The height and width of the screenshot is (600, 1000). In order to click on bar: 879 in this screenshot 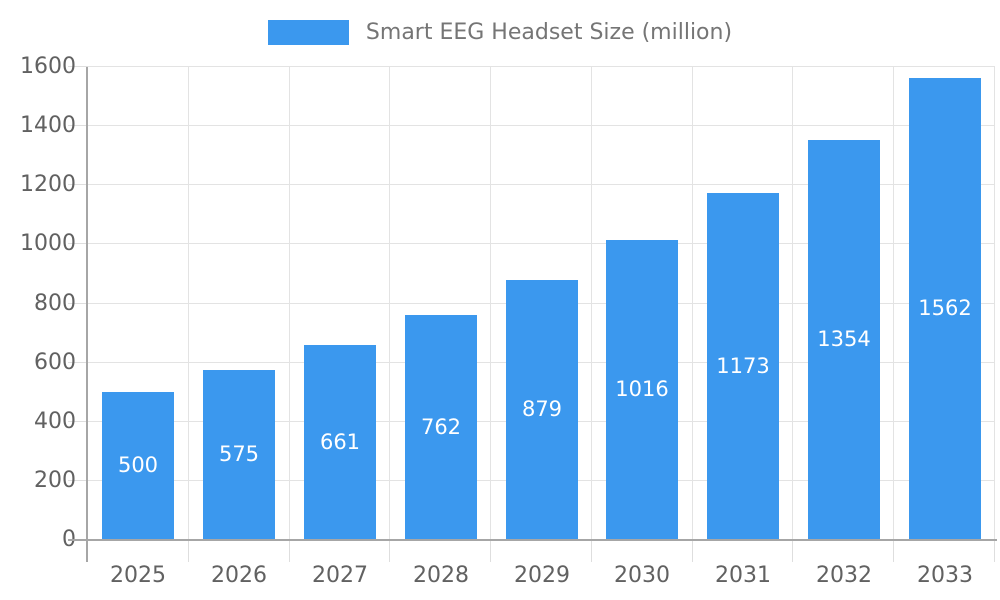, I will do `click(542, 409)`.